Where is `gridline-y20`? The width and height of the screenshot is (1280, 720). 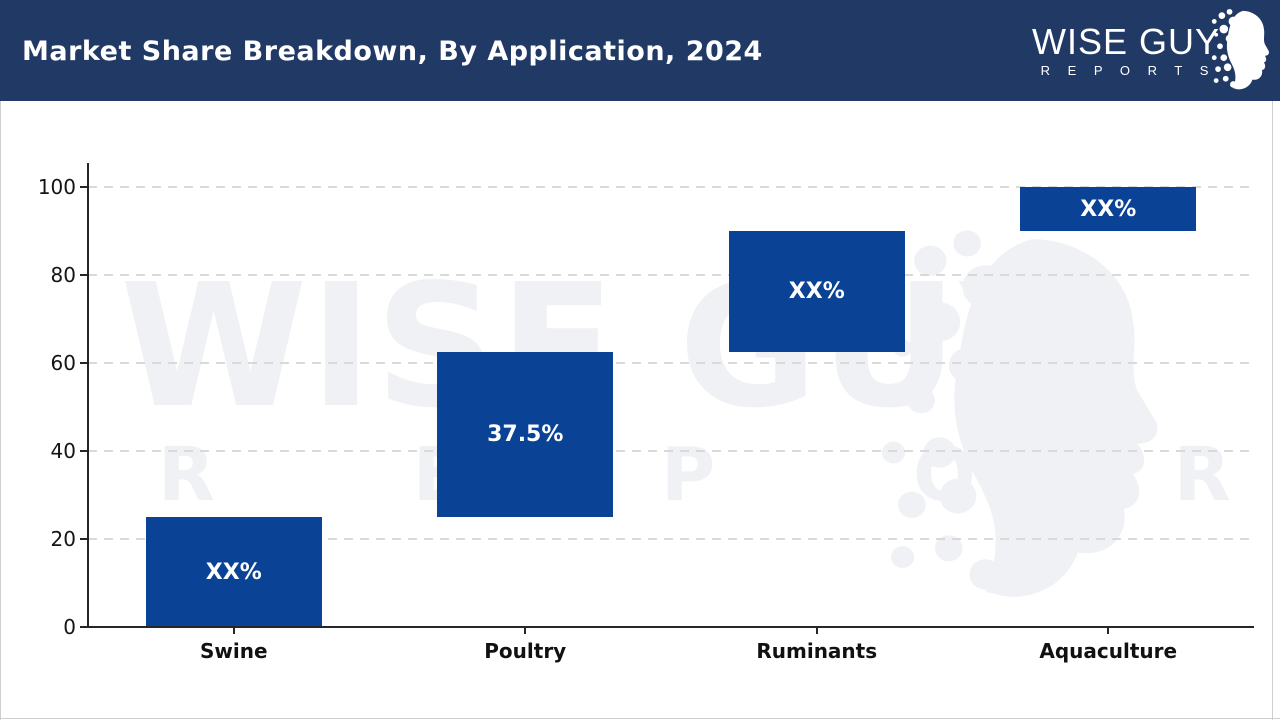
gridline-y20 is located at coordinates (671, 539).